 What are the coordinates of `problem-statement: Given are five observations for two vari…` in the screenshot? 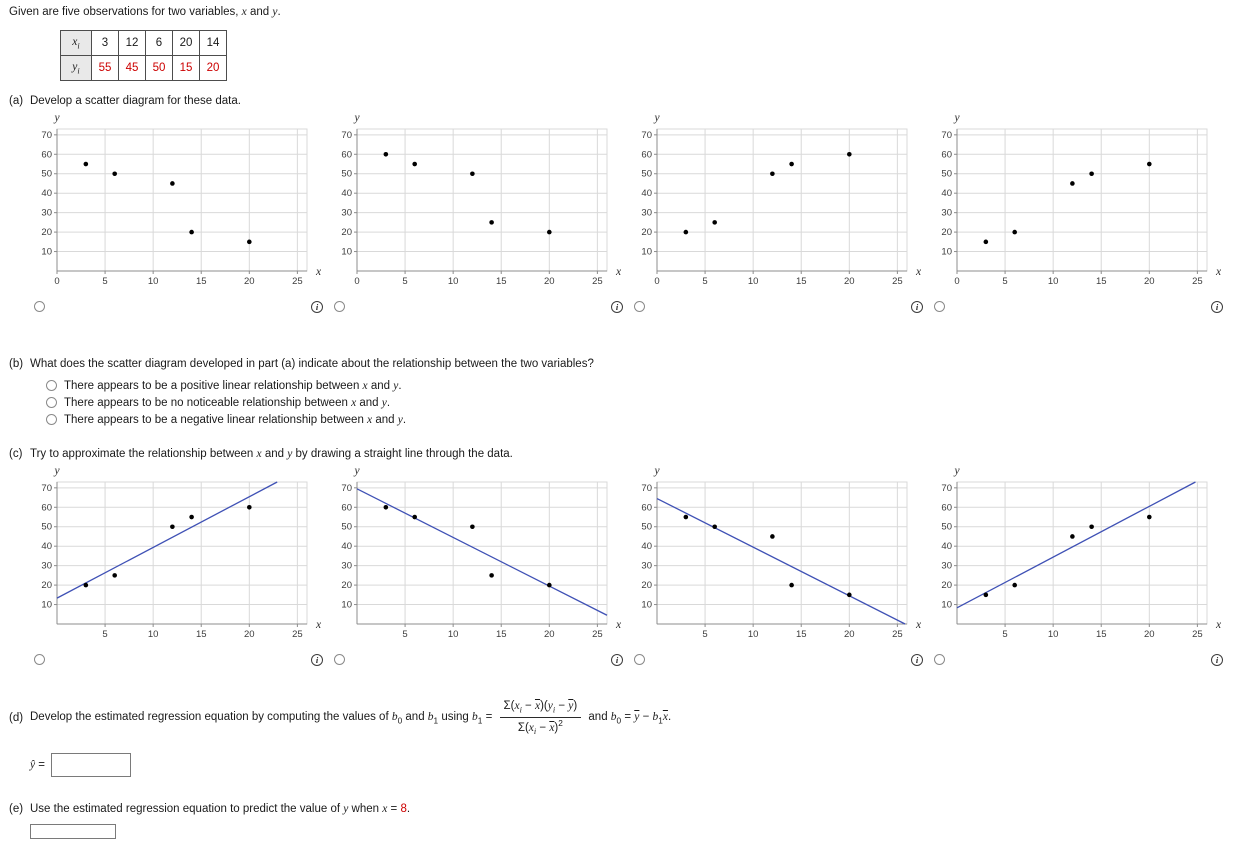 It's located at (145, 12).